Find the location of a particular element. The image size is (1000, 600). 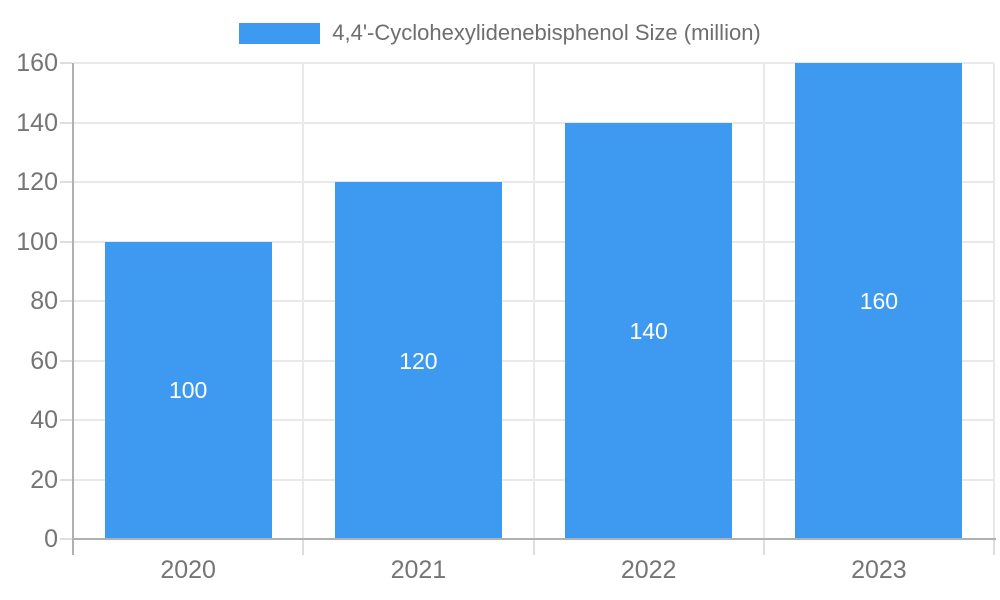

bar-2021: 120 is located at coordinates (418, 360).